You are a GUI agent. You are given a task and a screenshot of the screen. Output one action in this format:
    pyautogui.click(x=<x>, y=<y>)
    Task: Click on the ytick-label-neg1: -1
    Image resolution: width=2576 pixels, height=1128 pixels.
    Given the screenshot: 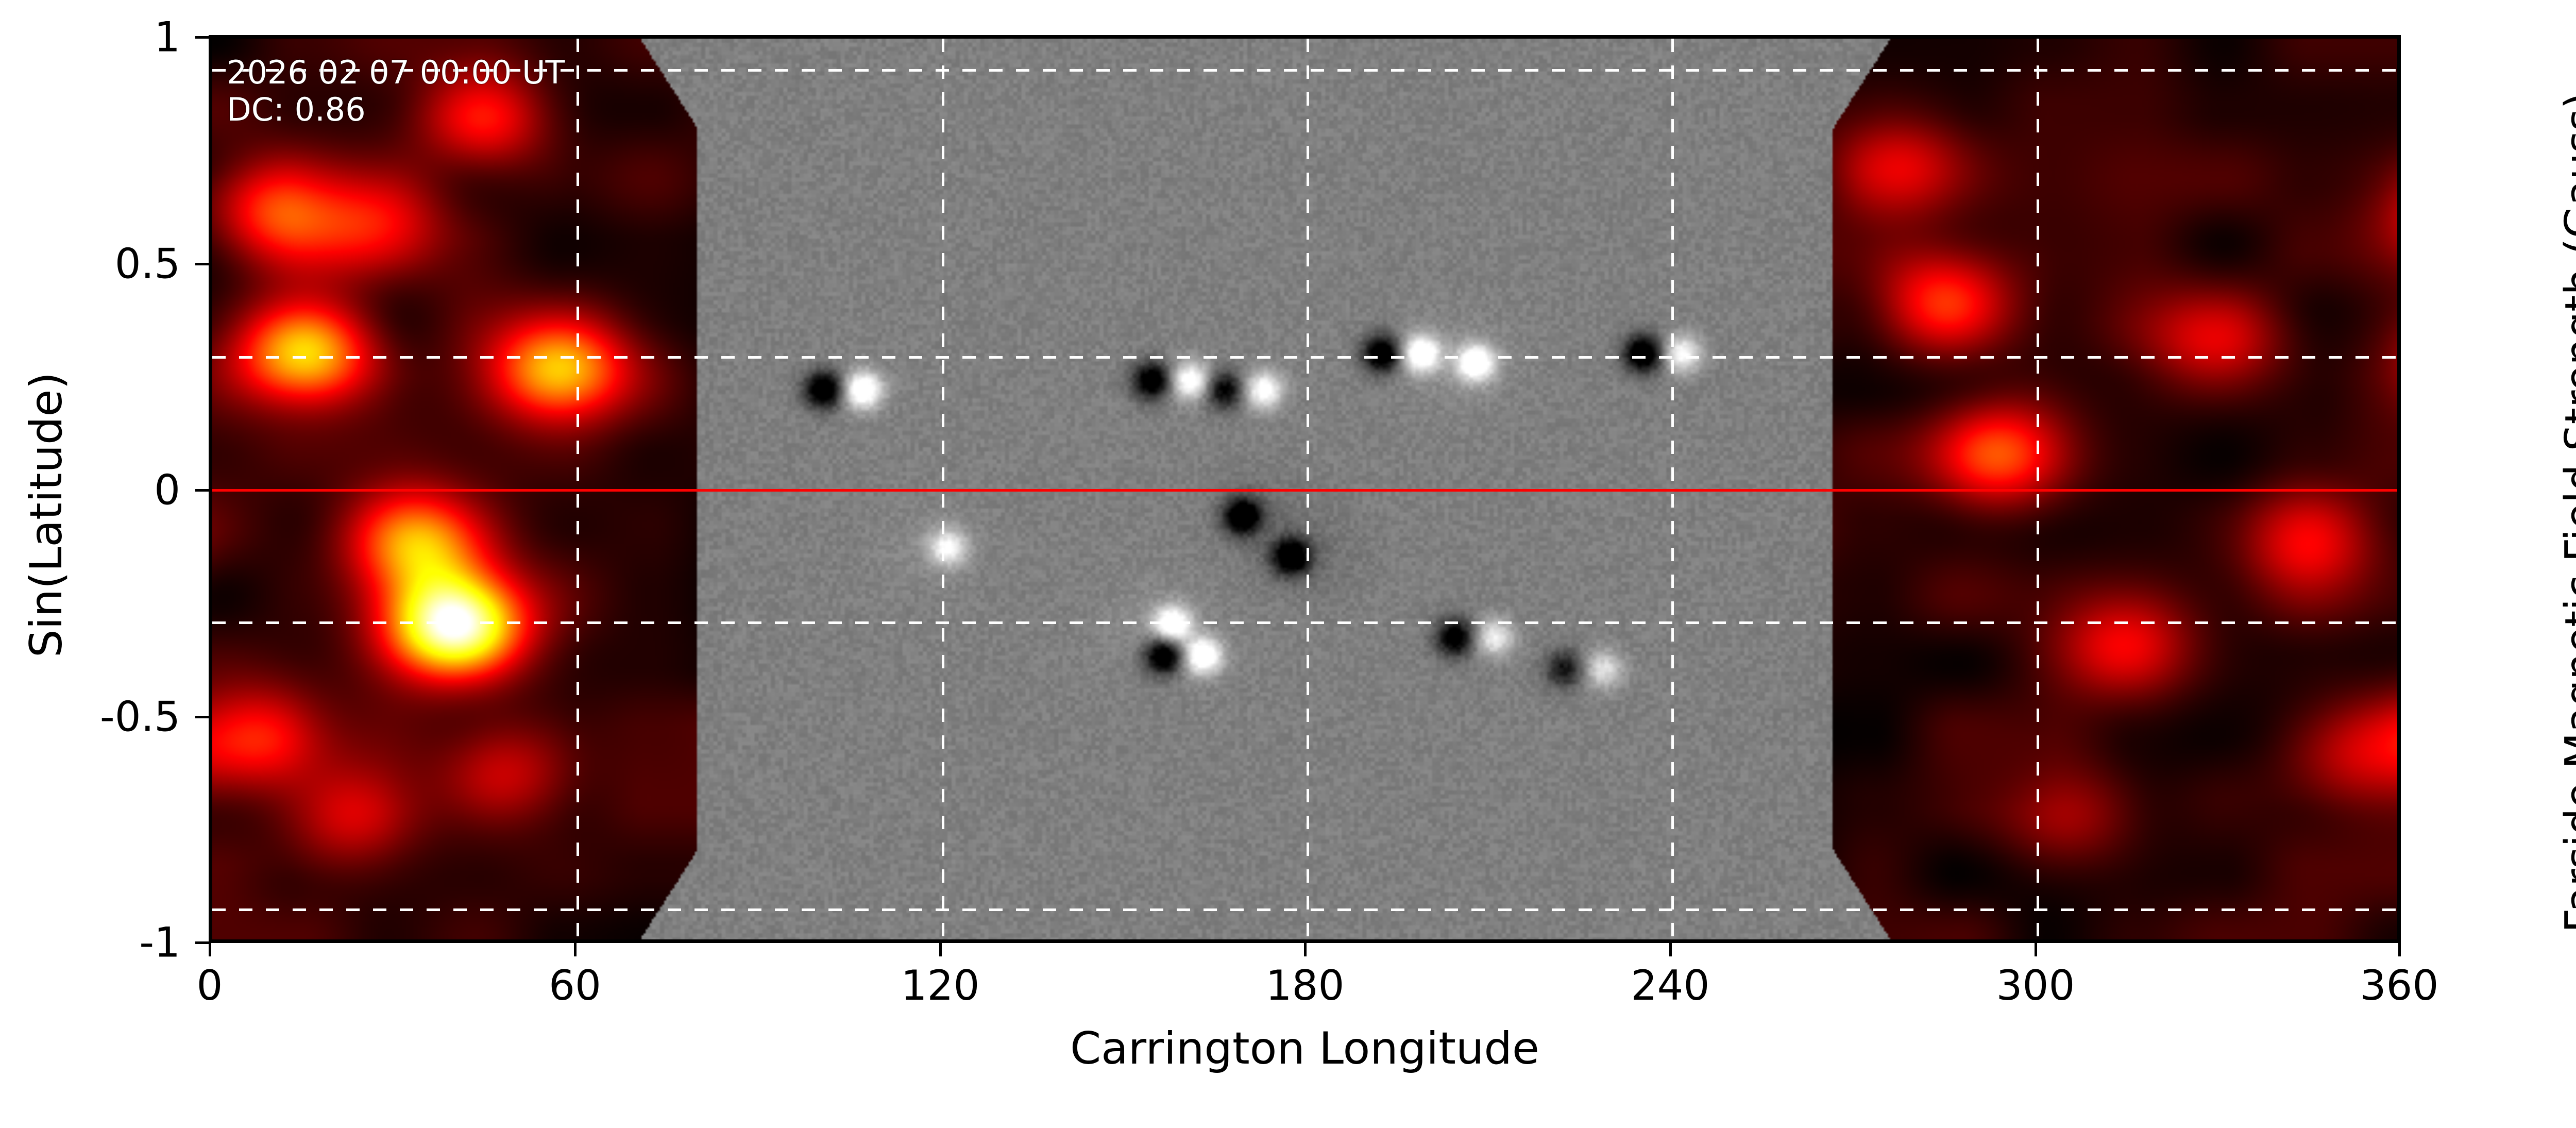 What is the action you would take?
    pyautogui.click(x=159, y=943)
    